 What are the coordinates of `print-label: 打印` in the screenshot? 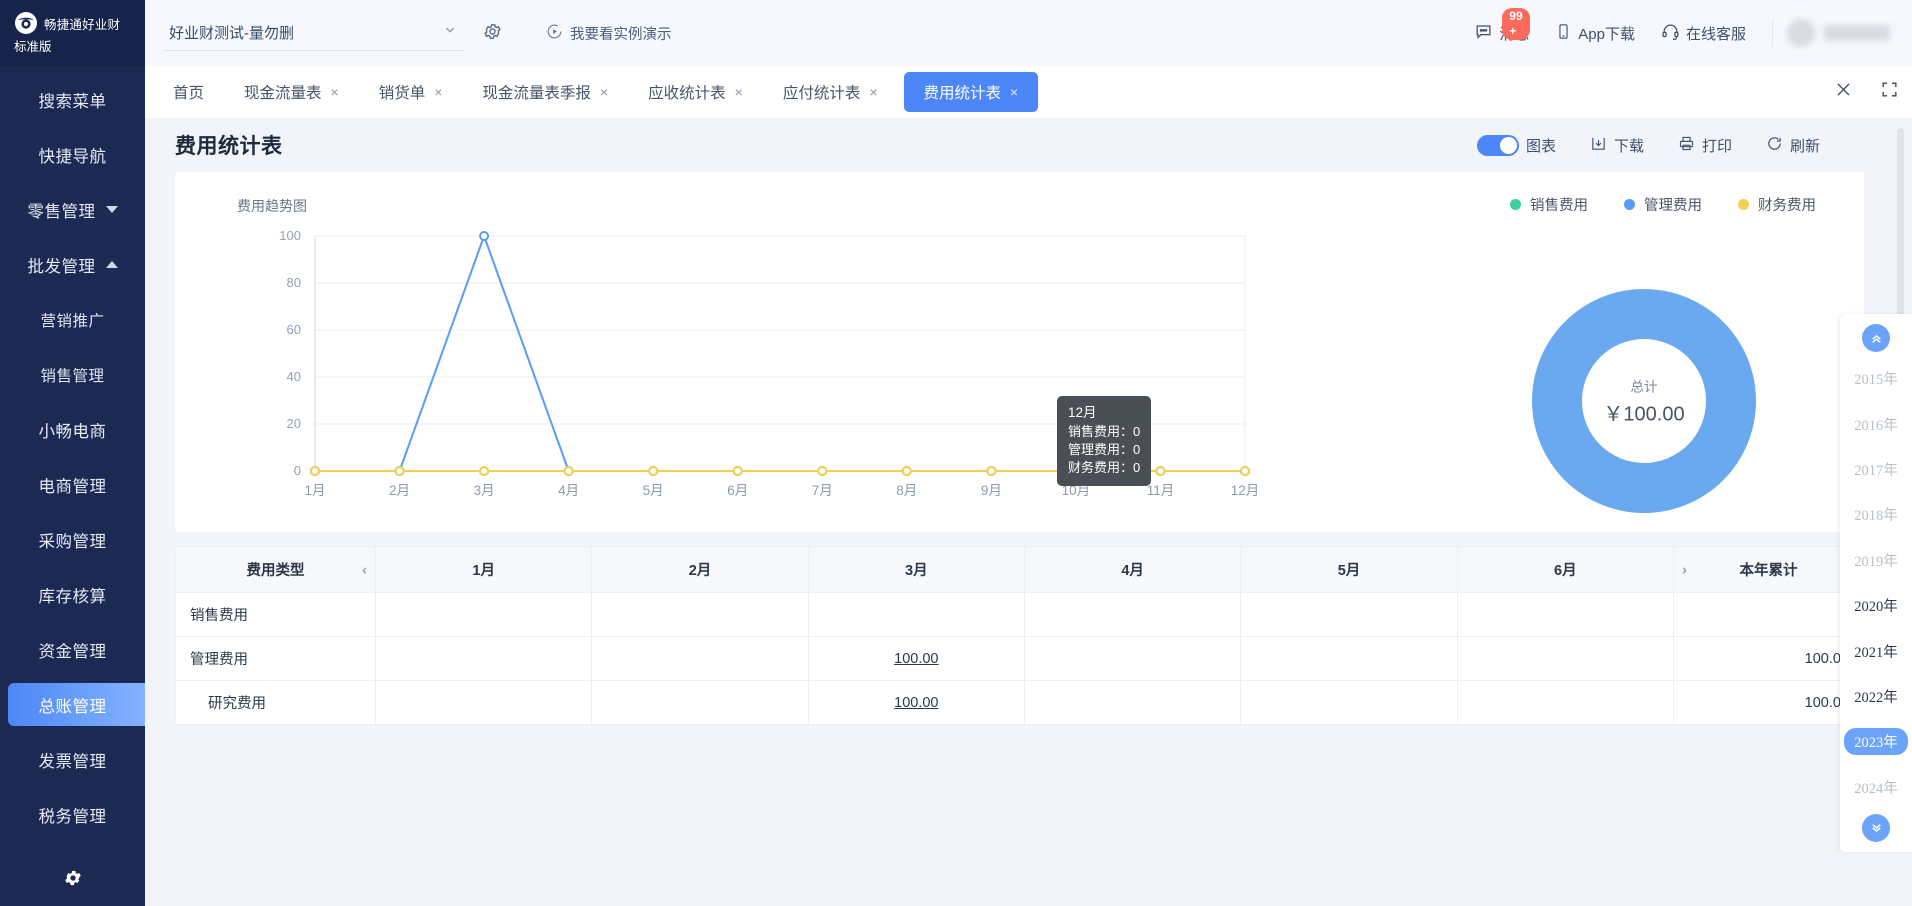 It's located at (1716, 146).